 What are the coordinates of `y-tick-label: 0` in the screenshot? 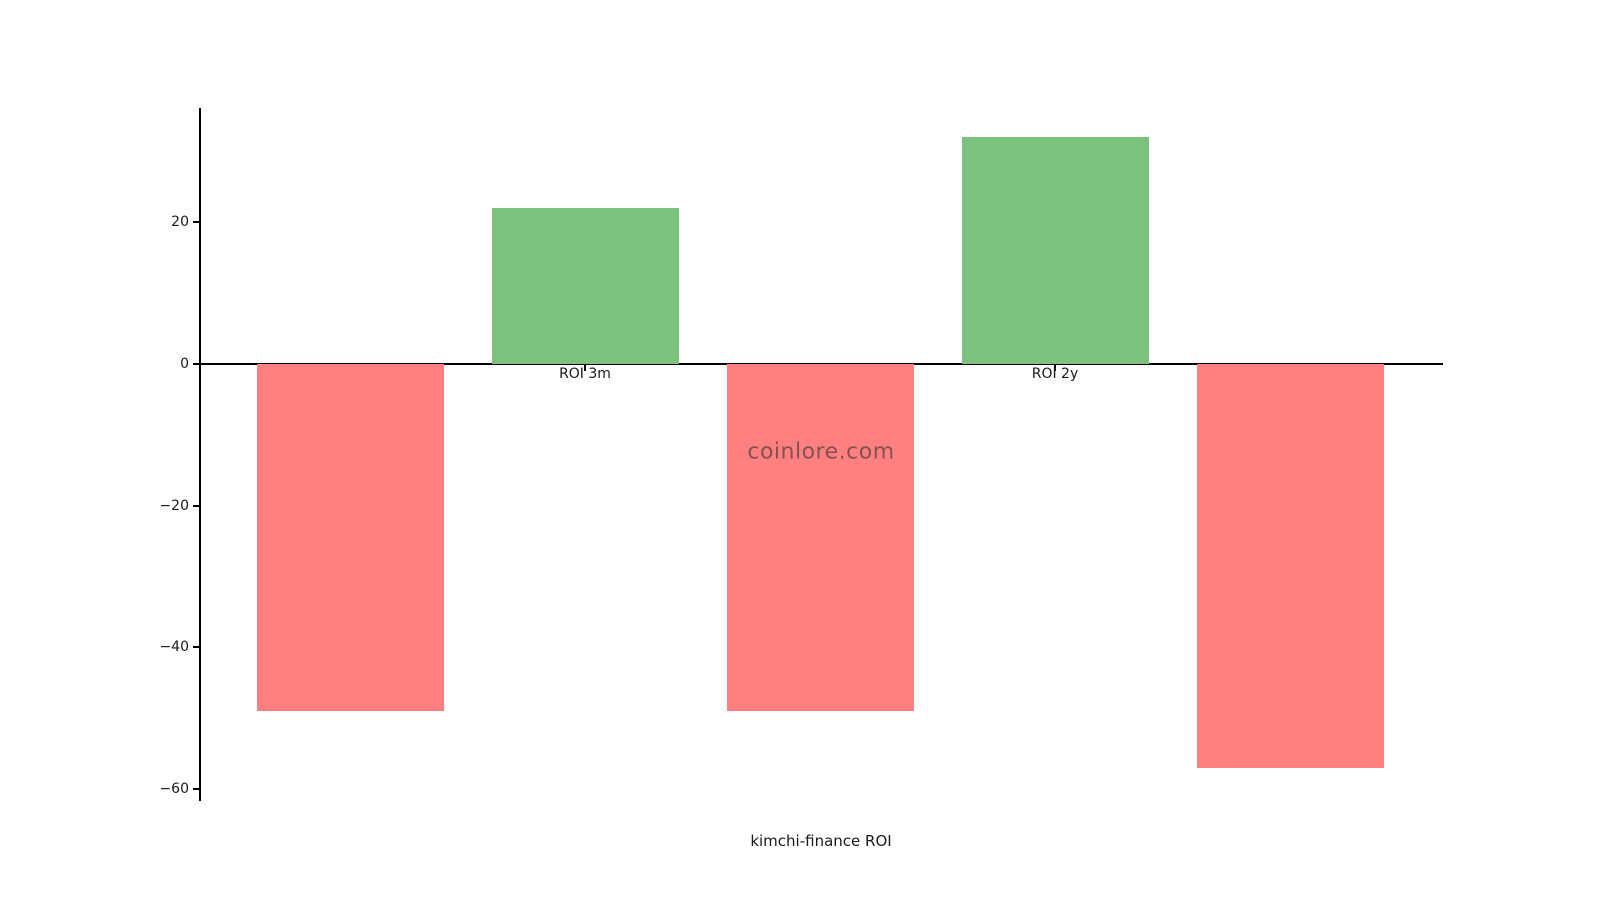 It's located at (184, 364).